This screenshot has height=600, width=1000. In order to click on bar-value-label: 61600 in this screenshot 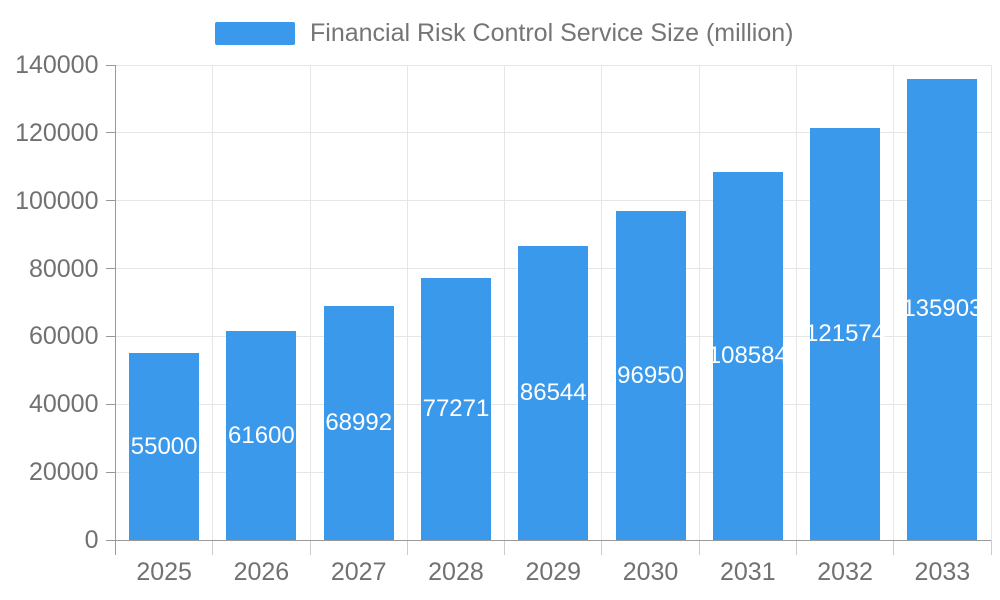, I will do `click(261, 435)`.